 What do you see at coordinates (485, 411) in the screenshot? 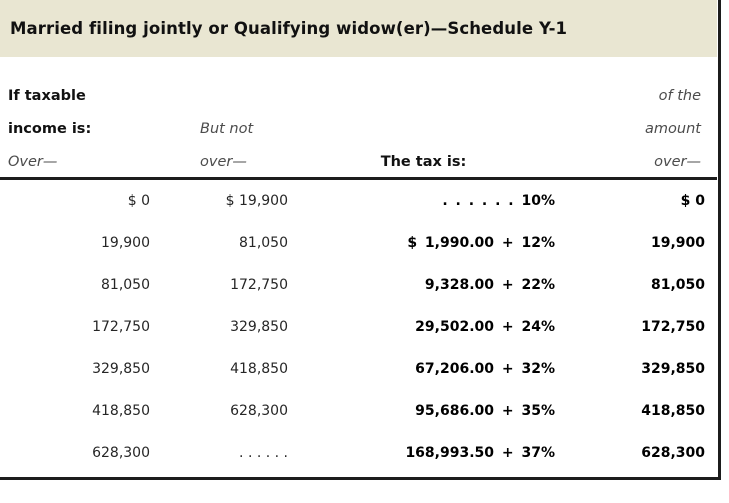
I see `tax-cell: 95,686.00 + 35%` at bounding box center [485, 411].